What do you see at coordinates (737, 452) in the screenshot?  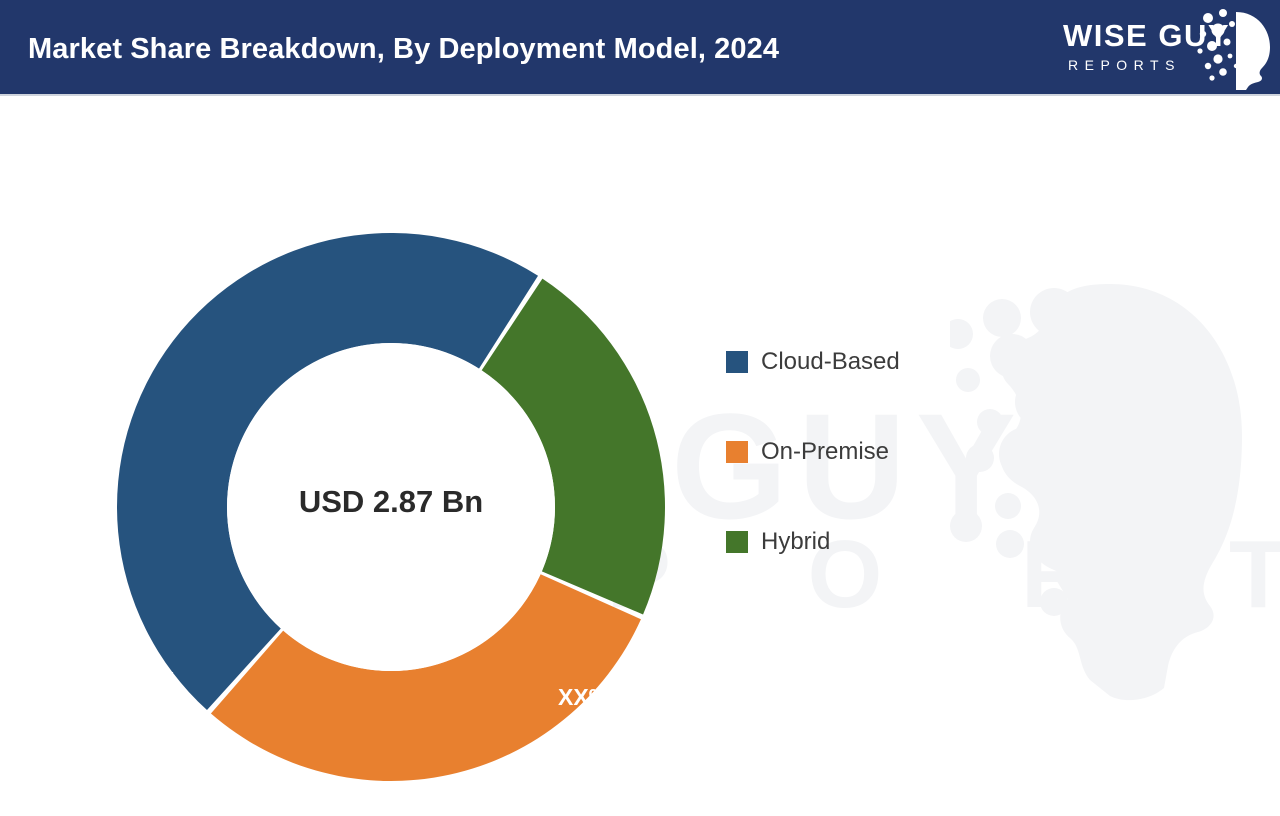 I see `legend-swatch-on-premise` at bounding box center [737, 452].